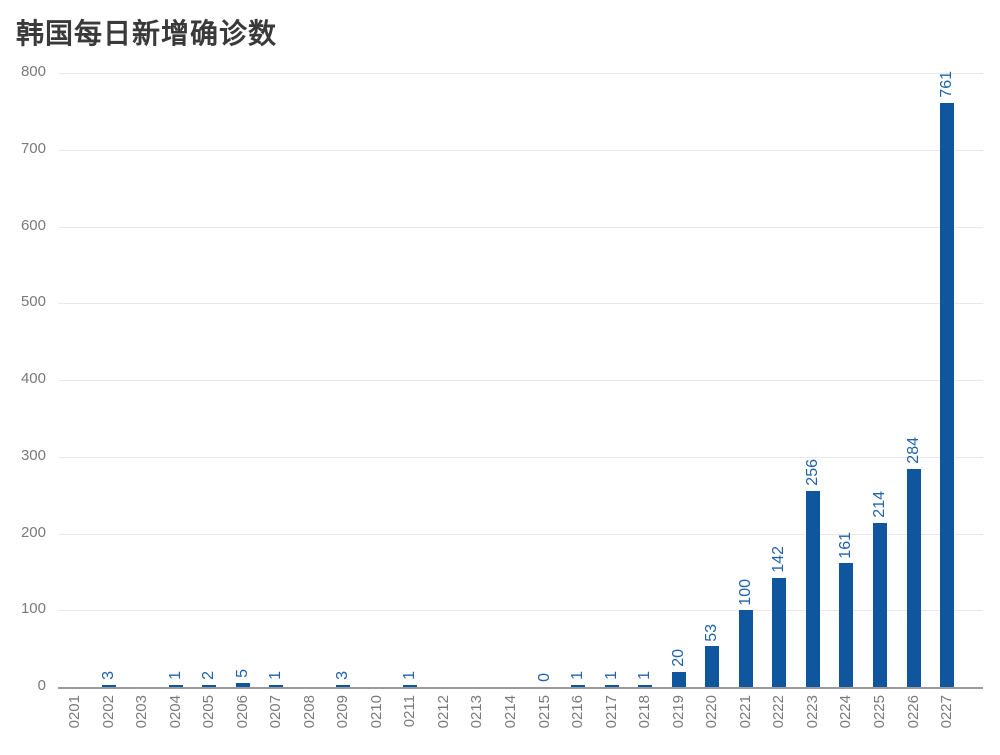 The image size is (1000, 755). I want to click on chart-title: 韩国每日新增确诊数, so click(147, 33).